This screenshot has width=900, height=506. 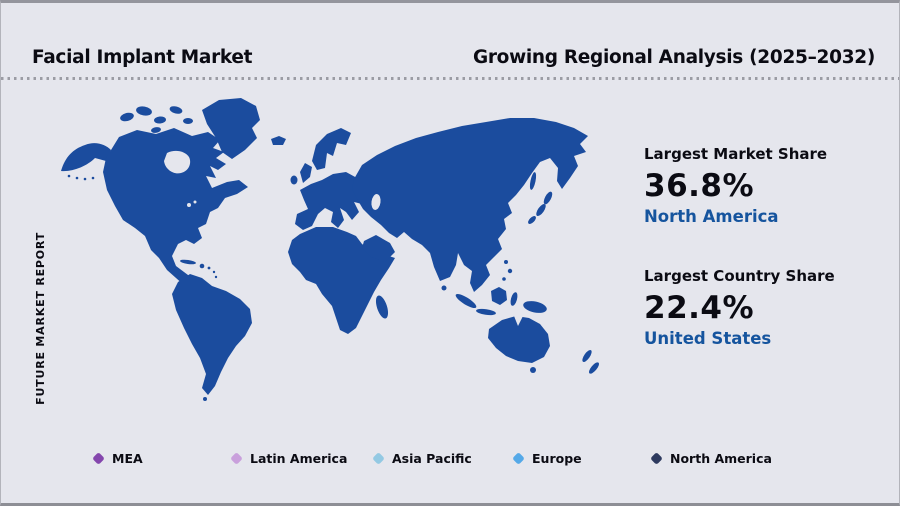 What do you see at coordinates (699, 308) in the screenshot?
I see `stat-value: 22.4%` at bounding box center [699, 308].